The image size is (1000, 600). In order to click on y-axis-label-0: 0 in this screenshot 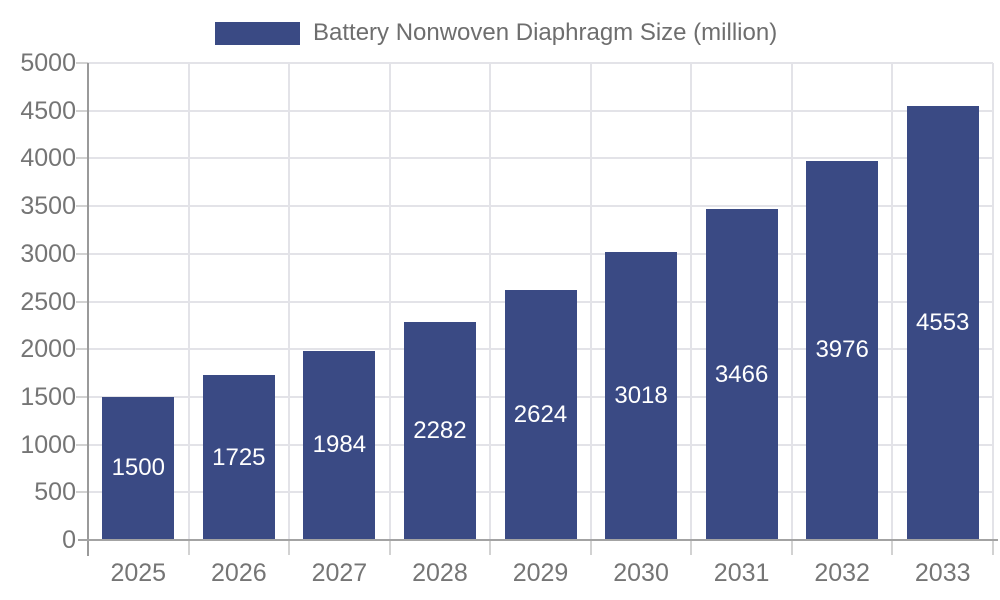, I will do `click(69, 540)`.